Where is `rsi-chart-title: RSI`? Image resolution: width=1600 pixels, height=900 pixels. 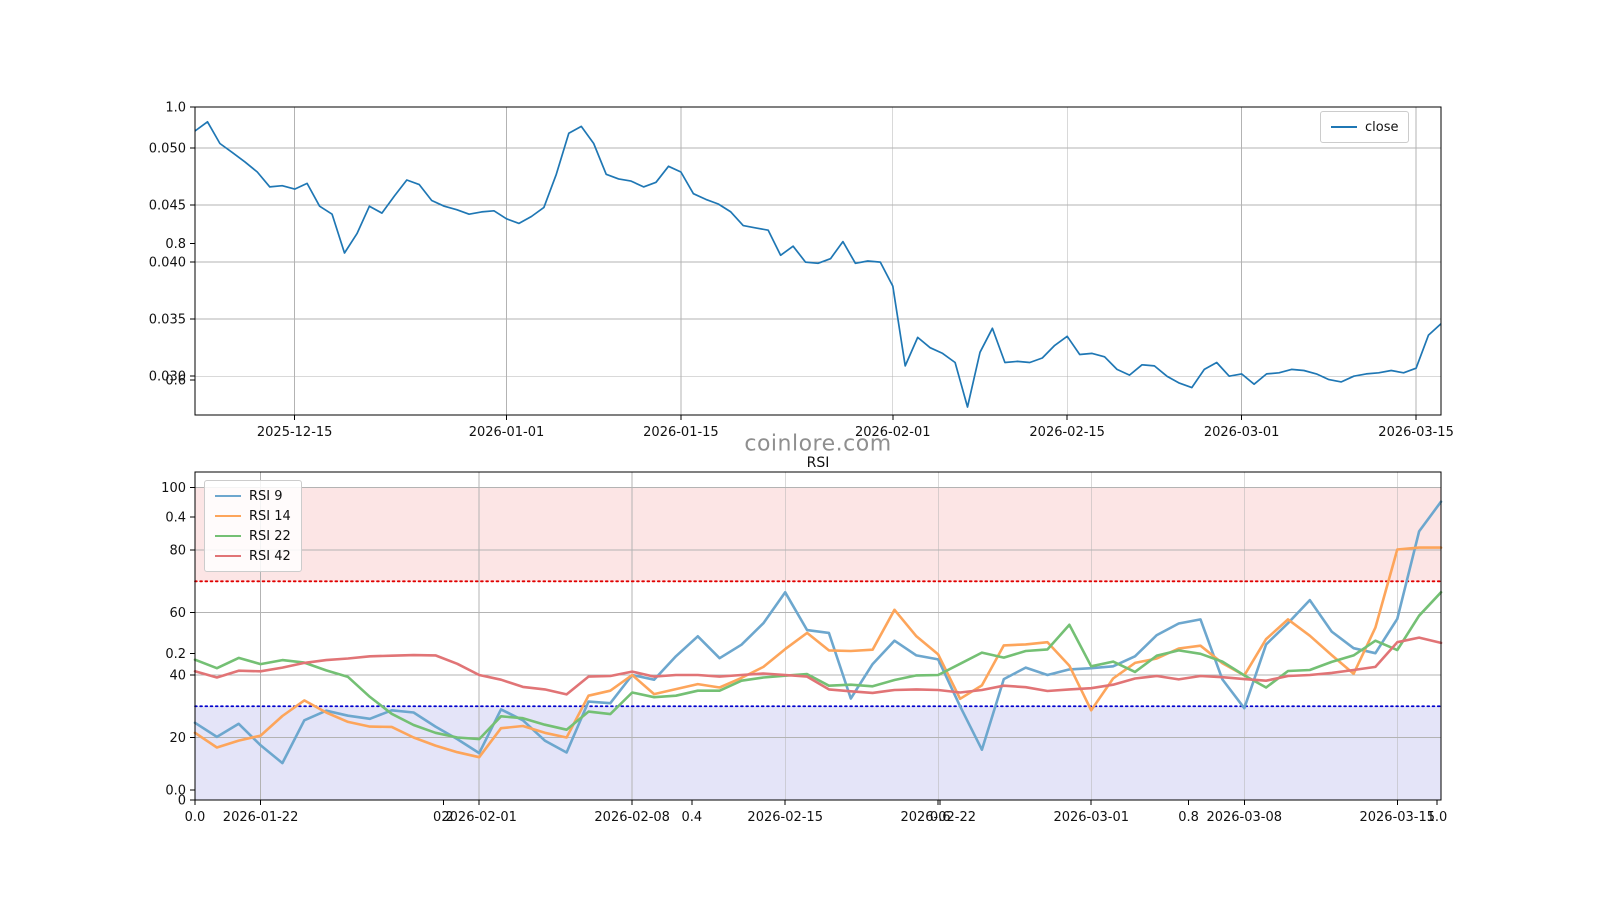 rsi-chart-title: RSI is located at coordinates (818, 463).